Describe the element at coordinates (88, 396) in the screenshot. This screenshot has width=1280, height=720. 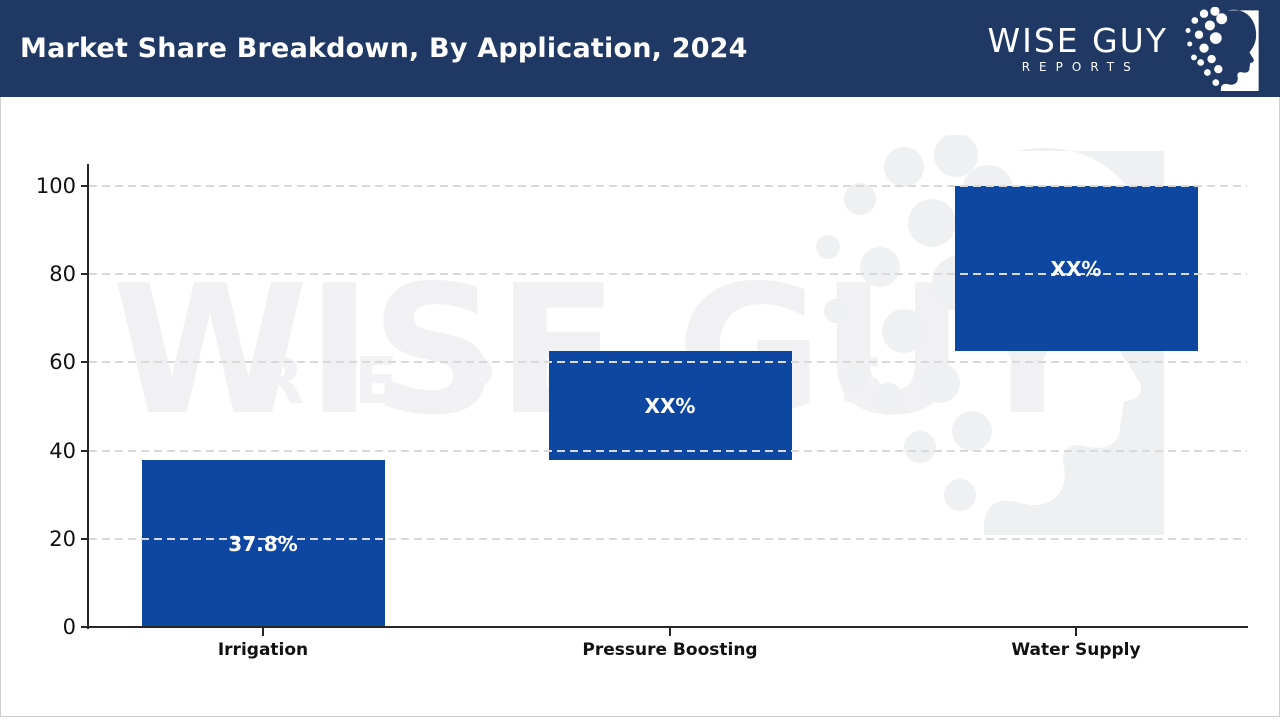
I see `y-axis-line` at that location.